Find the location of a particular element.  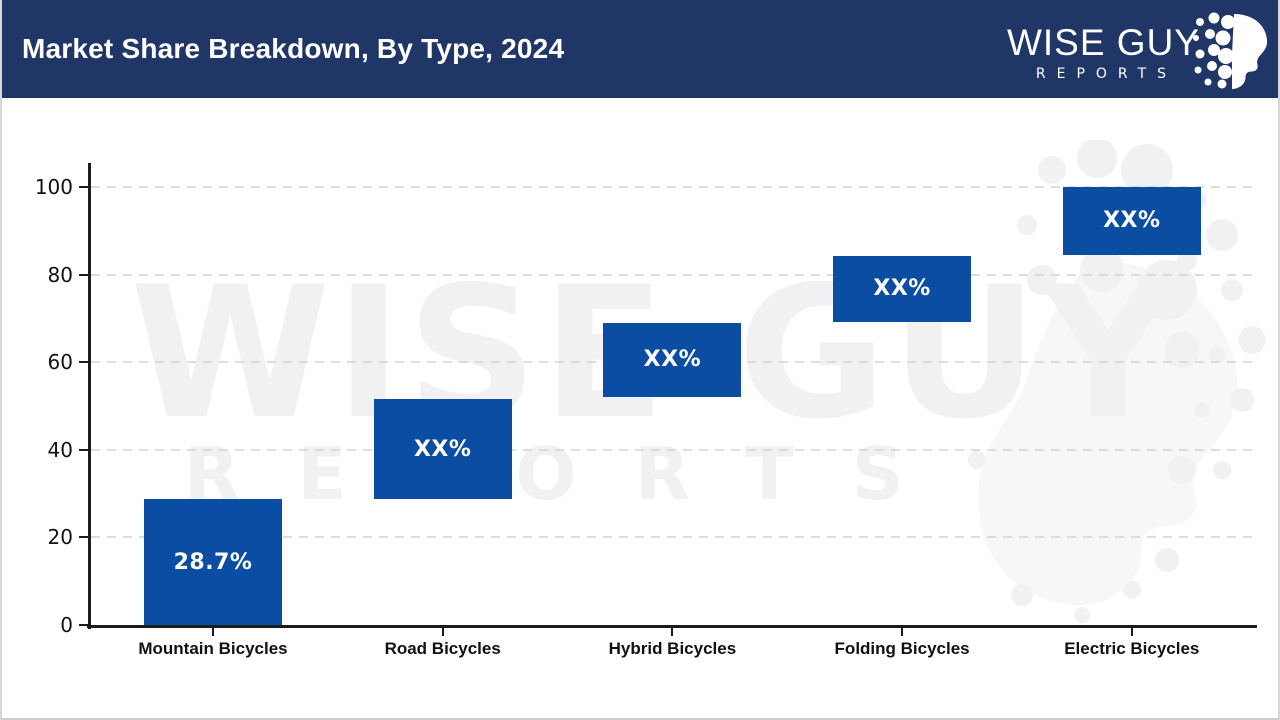

y-tick-label: 20 is located at coordinates (60, 537).